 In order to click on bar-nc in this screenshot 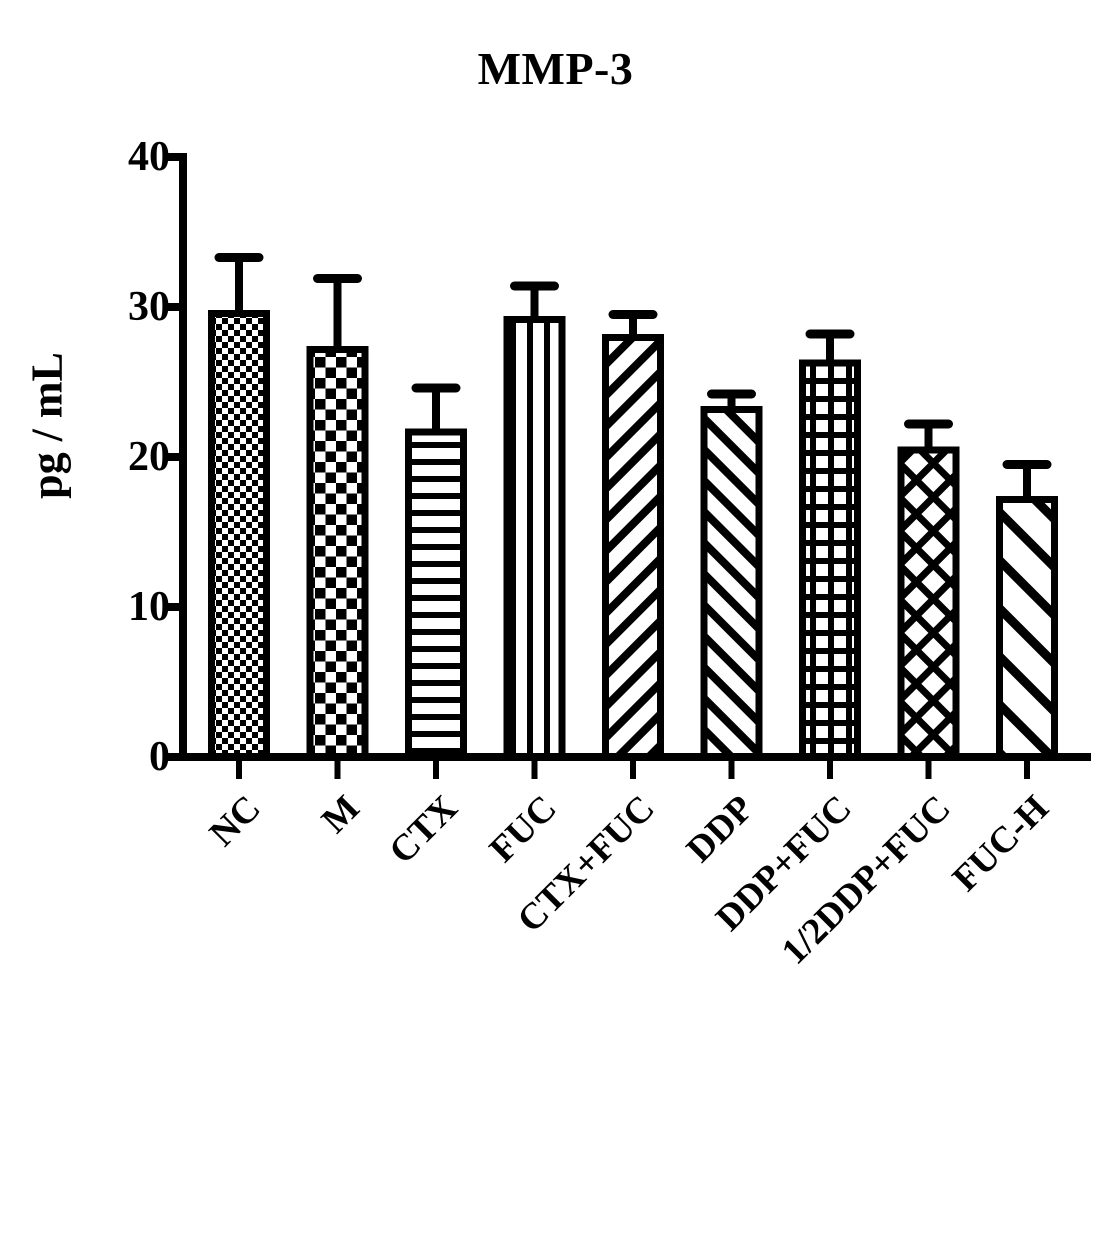, I will do `click(239, 535)`.